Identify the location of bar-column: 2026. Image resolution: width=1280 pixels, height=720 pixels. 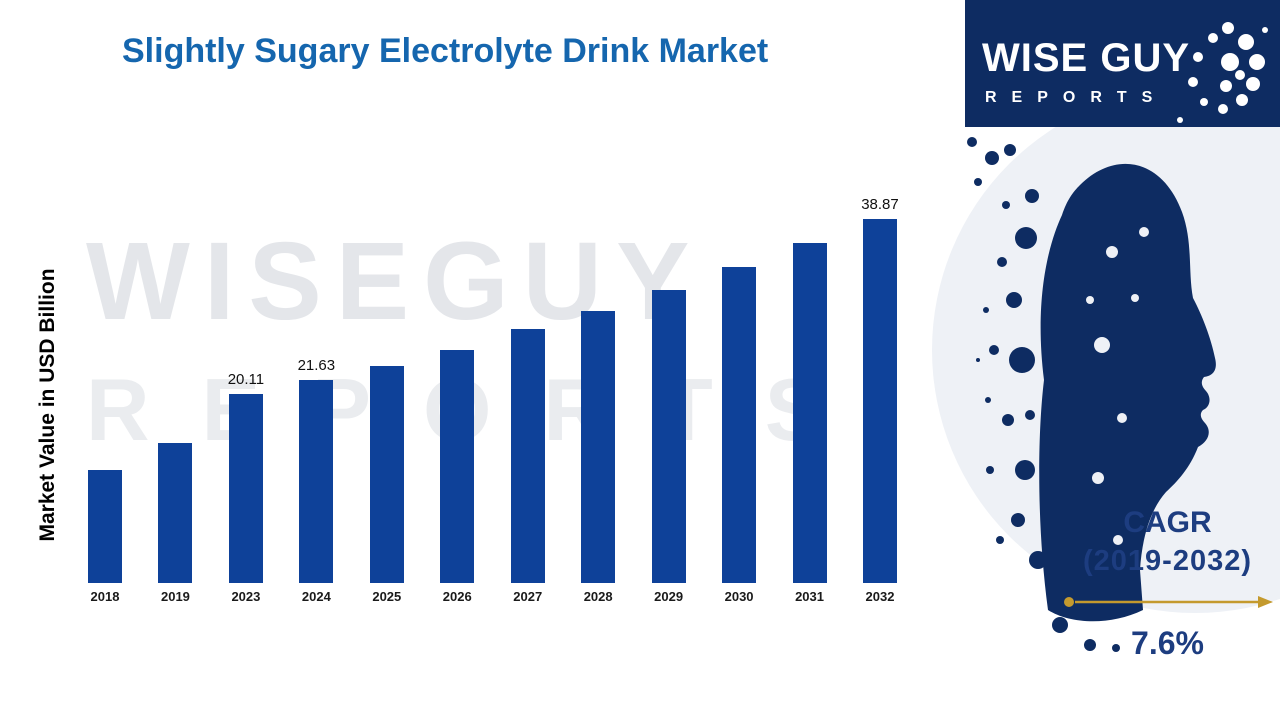
(457, 382).